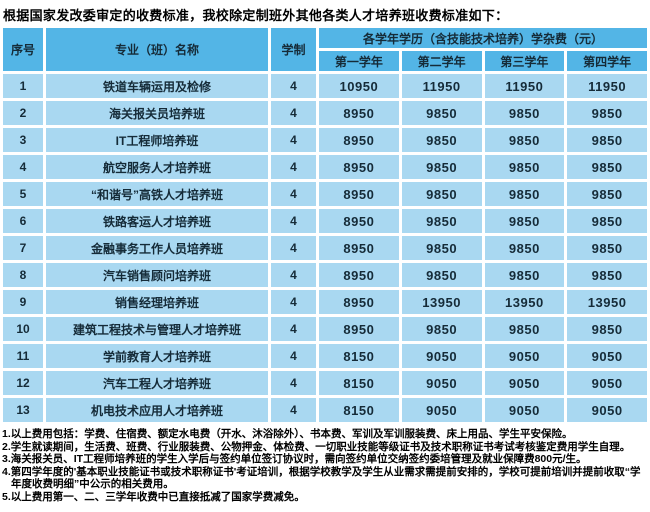  Describe the element at coordinates (23, 140) in the screenshot. I see `row-index: 3` at that location.